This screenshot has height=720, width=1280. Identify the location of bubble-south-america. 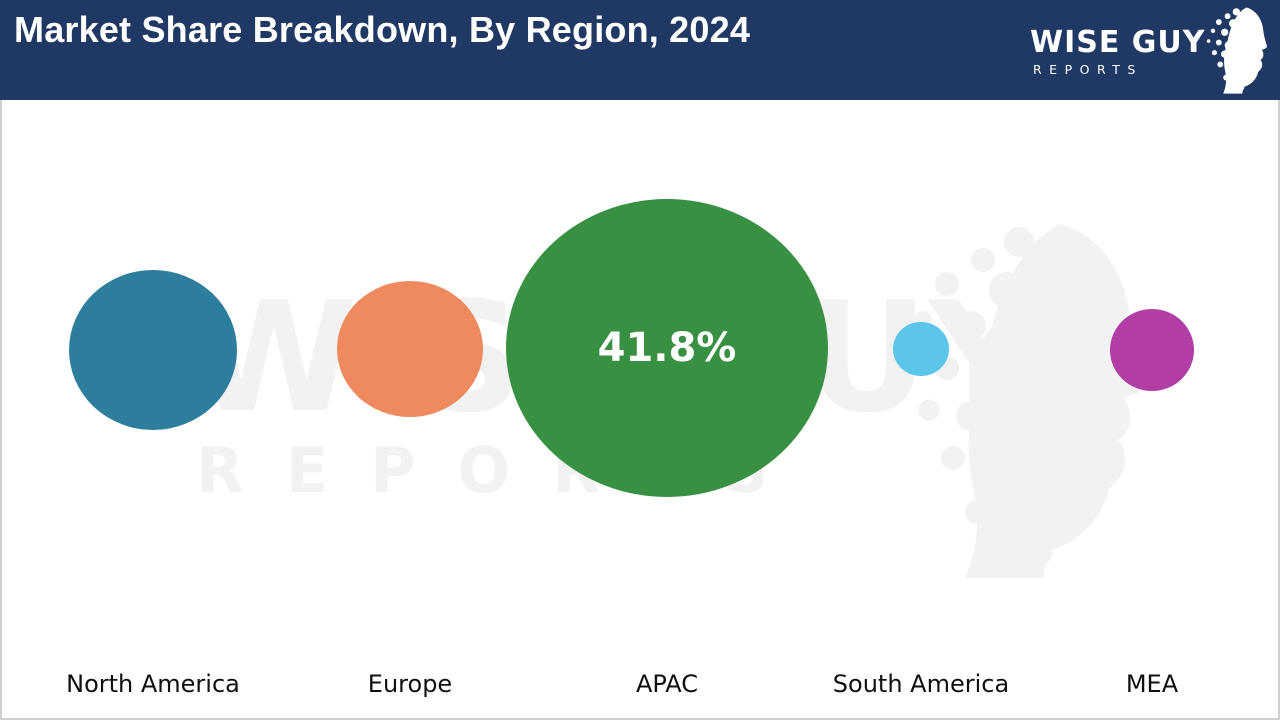
(921, 349).